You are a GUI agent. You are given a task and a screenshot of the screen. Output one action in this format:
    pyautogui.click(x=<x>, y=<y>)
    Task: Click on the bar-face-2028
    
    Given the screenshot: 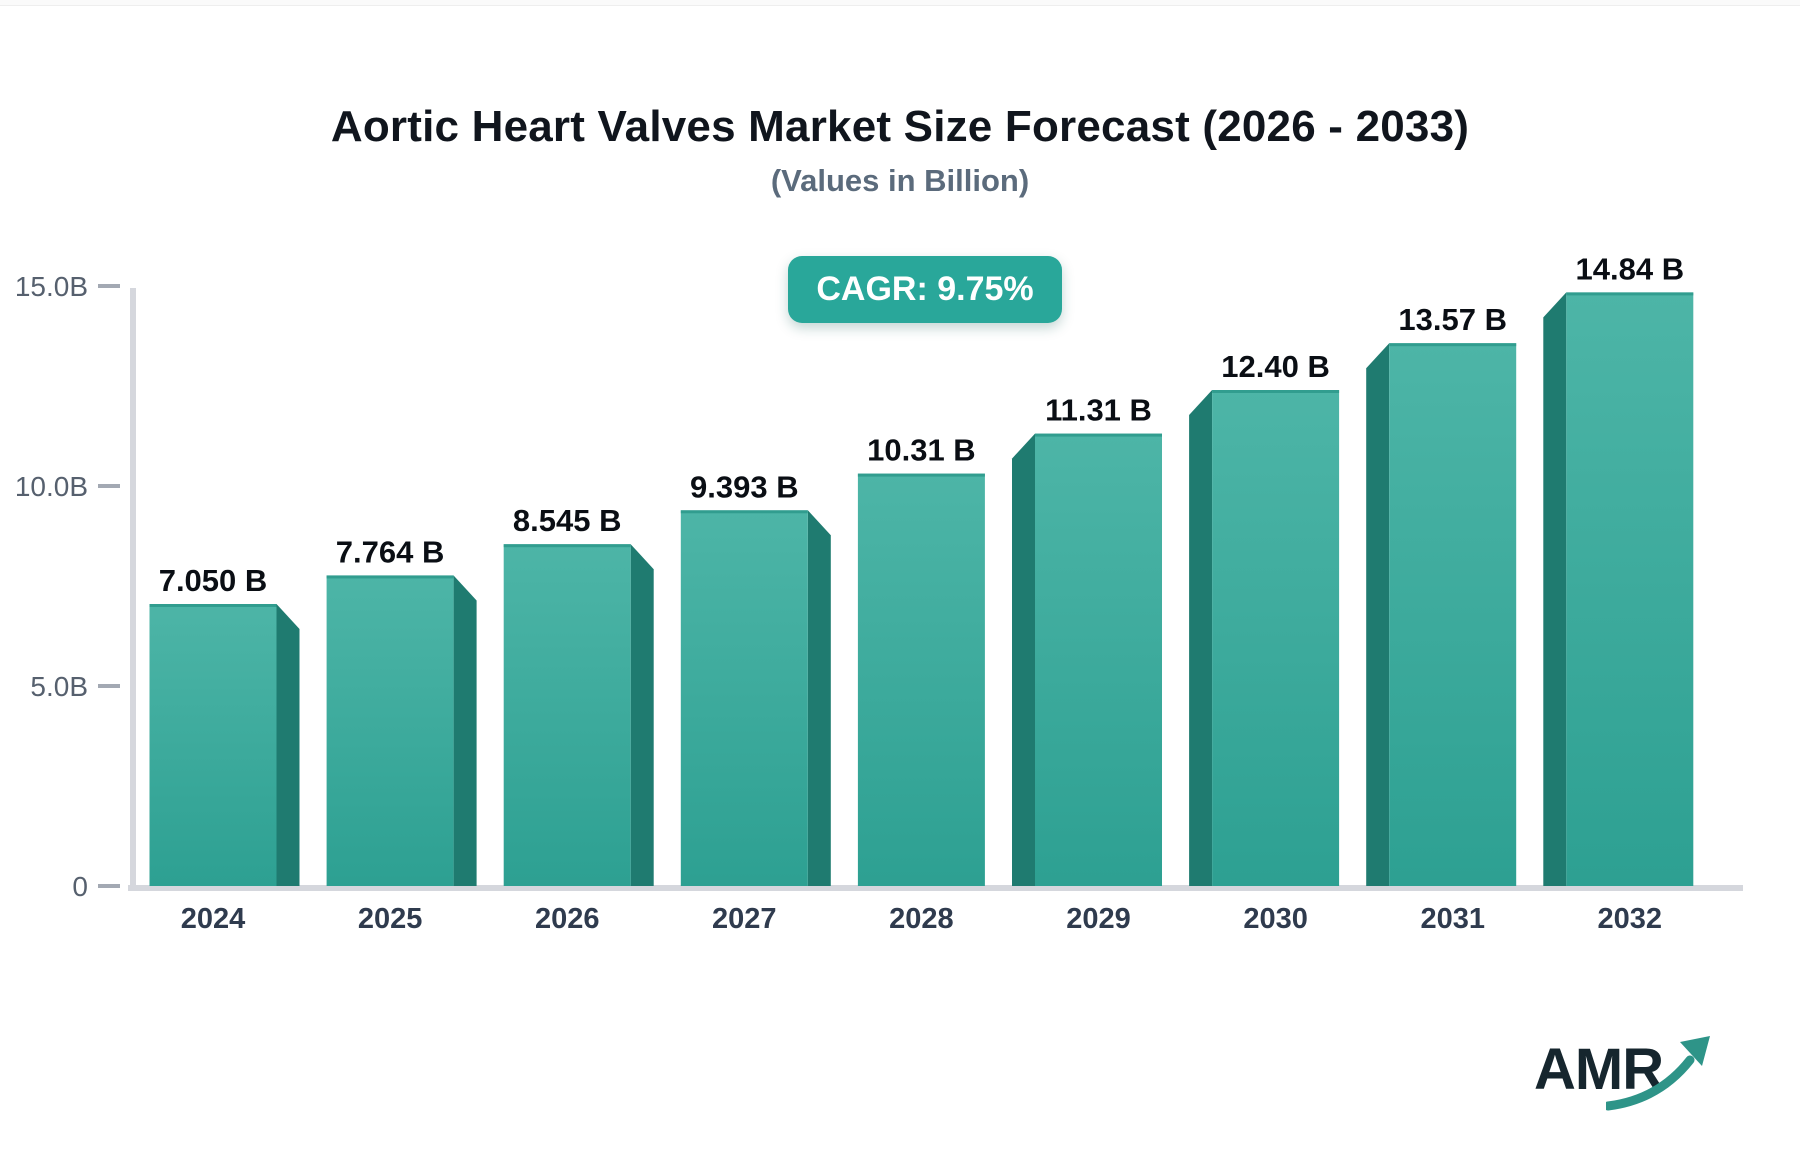 What is the action you would take?
    pyautogui.click(x=921, y=679)
    